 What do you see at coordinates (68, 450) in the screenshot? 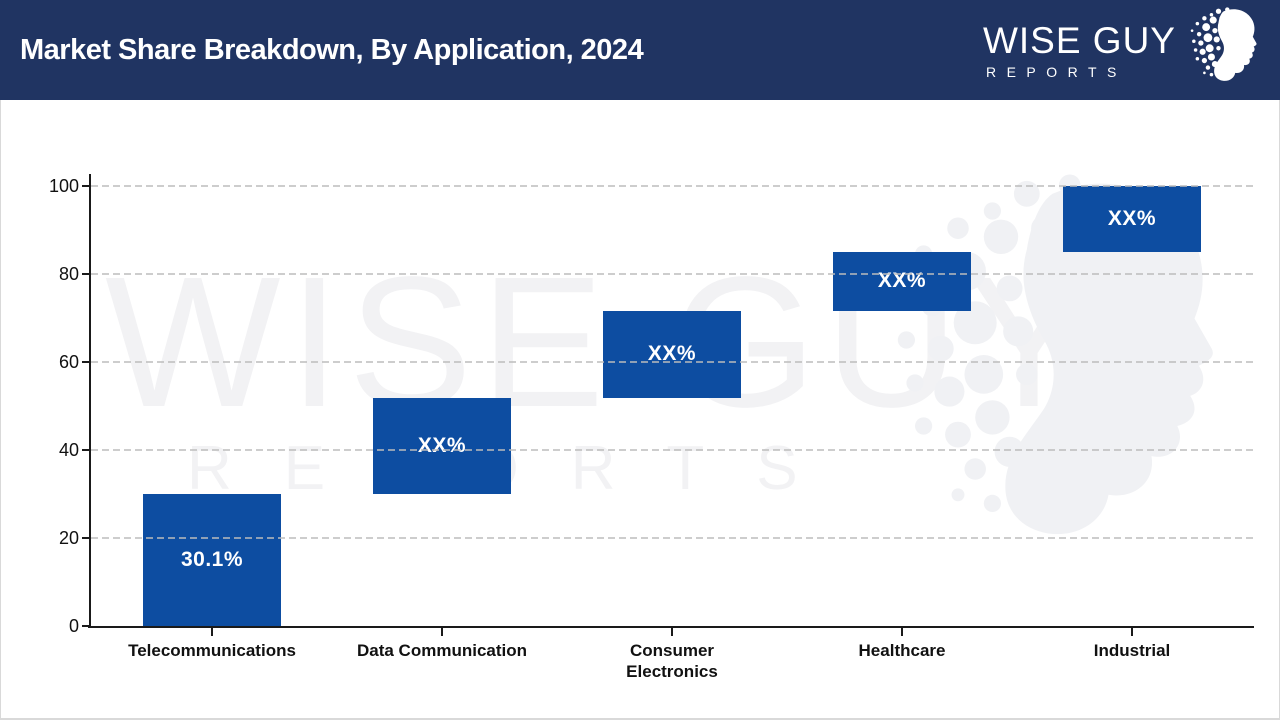
I see `y-tick-label: 40` at bounding box center [68, 450].